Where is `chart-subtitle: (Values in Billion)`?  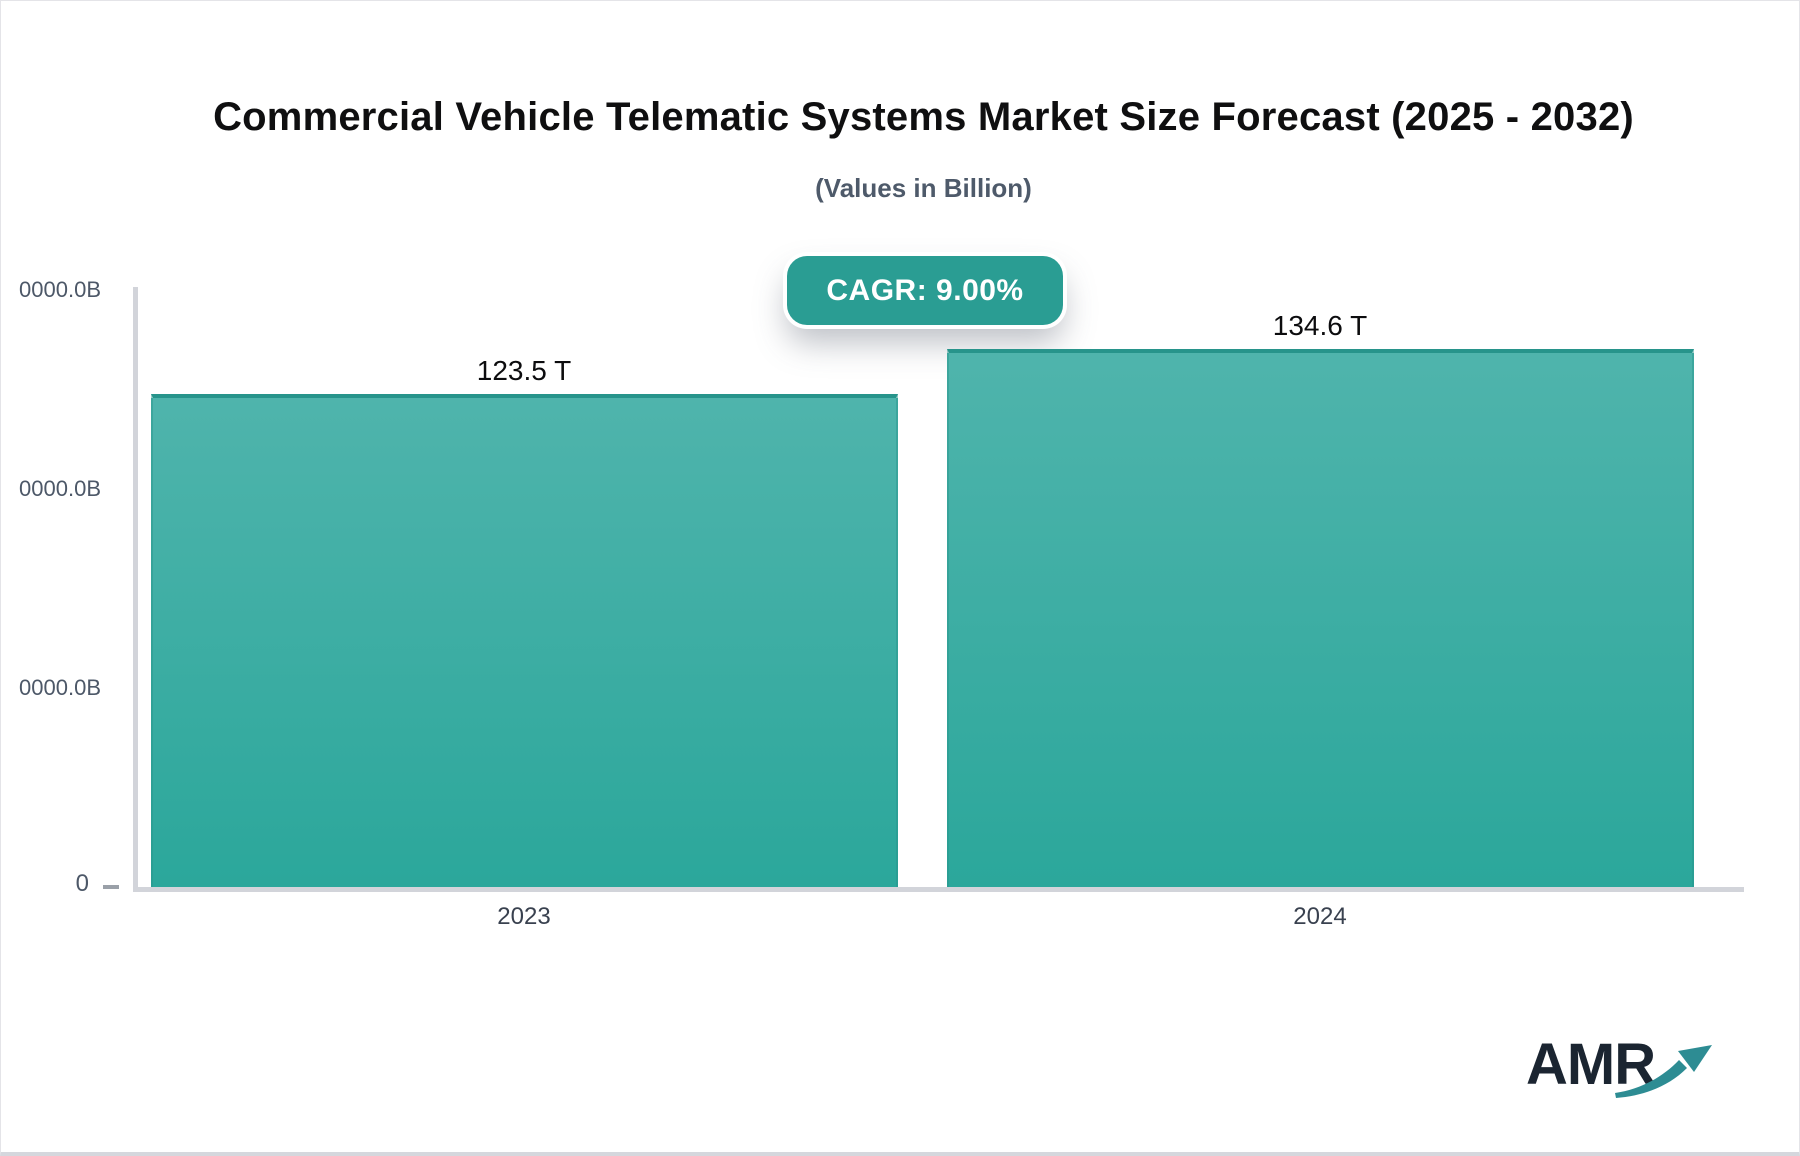 chart-subtitle: (Values in Billion) is located at coordinates (923, 188).